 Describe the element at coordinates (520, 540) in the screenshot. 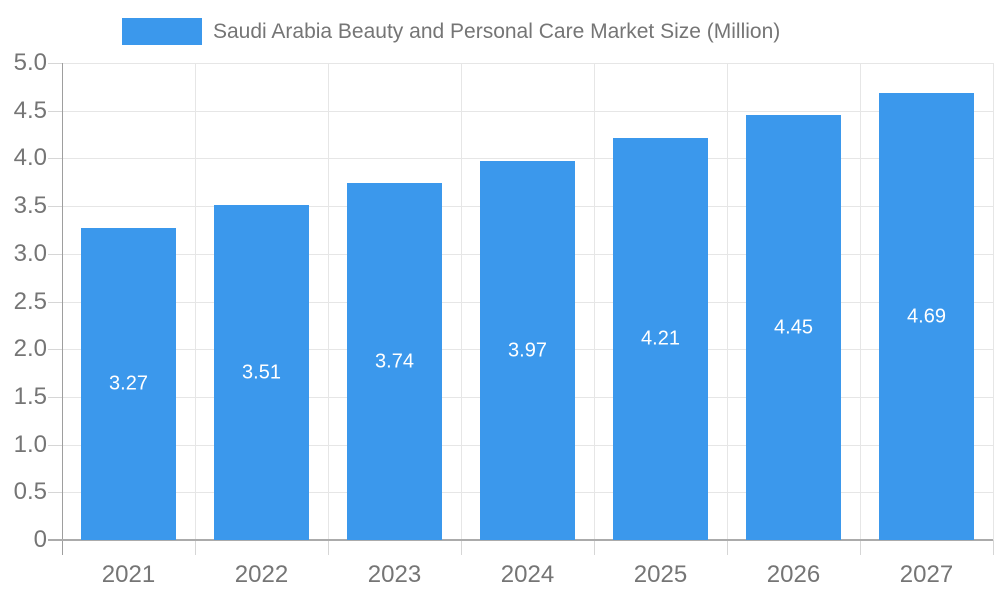

I see `x-axis-line` at that location.